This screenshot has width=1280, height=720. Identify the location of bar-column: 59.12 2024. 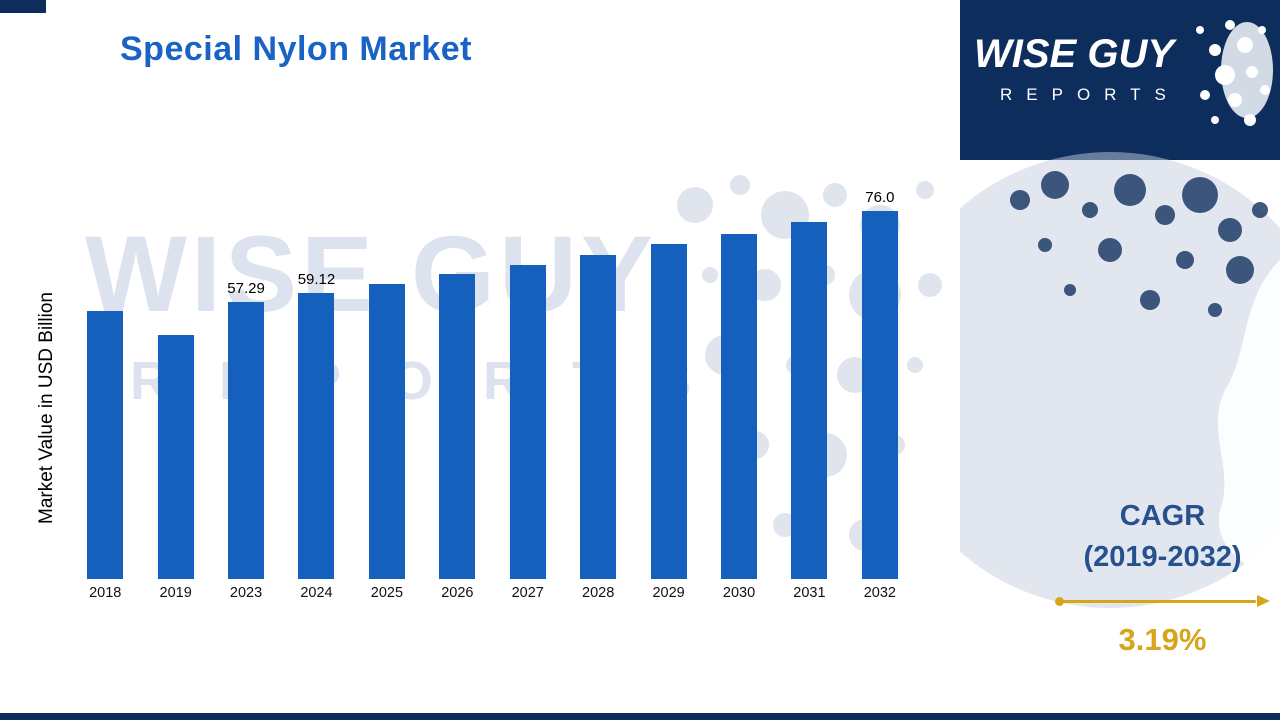
(316, 388).